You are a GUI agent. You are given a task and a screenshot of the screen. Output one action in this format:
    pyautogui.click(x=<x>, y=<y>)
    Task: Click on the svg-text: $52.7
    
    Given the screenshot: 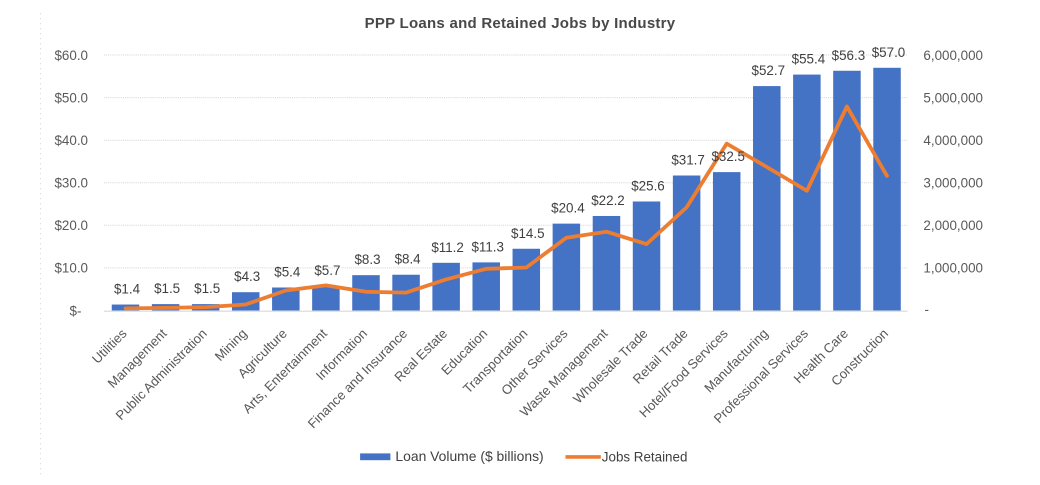 What is the action you would take?
    pyautogui.click(x=769, y=70)
    